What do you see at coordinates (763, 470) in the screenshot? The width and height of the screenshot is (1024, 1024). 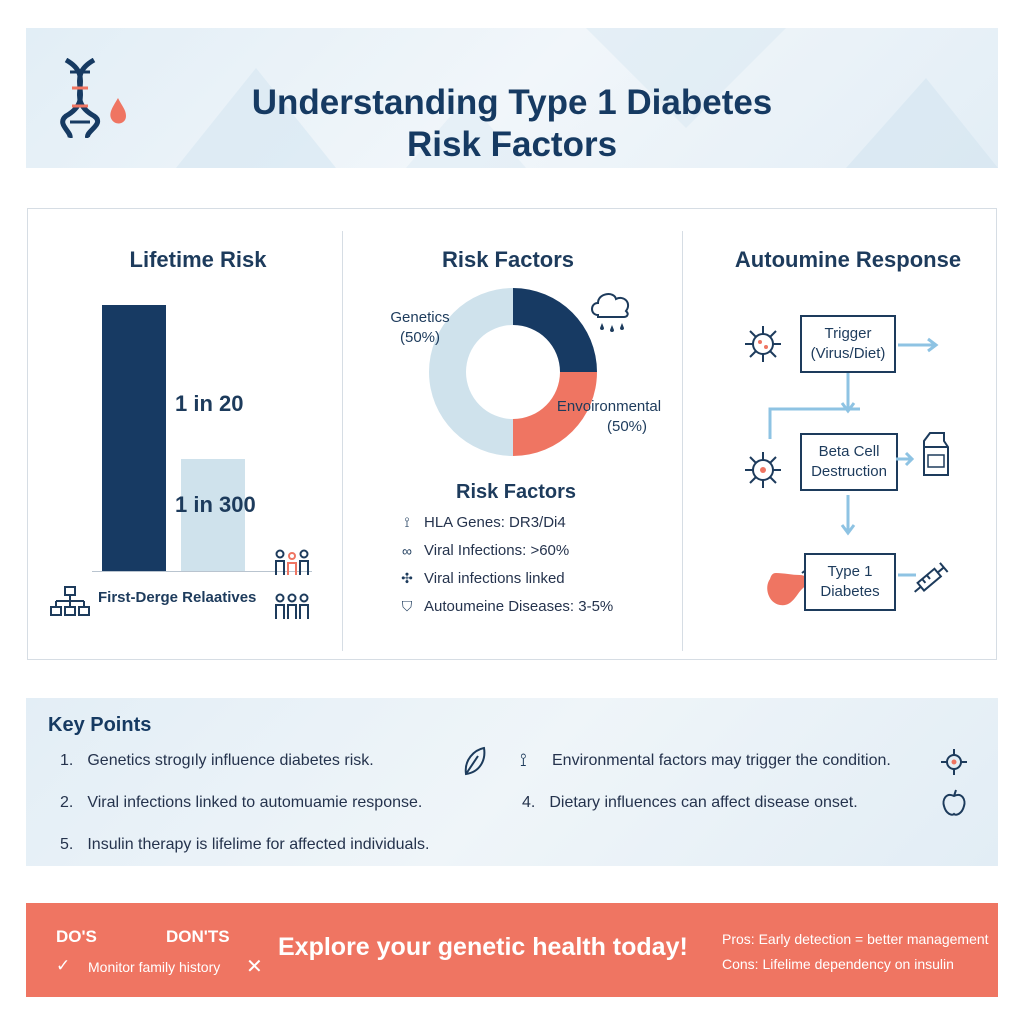 I see `cell-damage-icon` at bounding box center [763, 470].